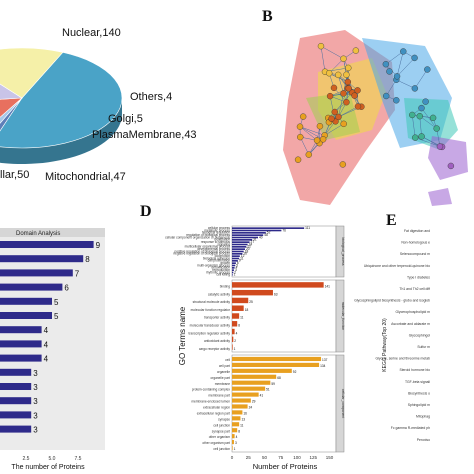  Describe the element at coordinates (125, 119) in the screenshot. I see `pie-label-2: Golgi,5` at that location.